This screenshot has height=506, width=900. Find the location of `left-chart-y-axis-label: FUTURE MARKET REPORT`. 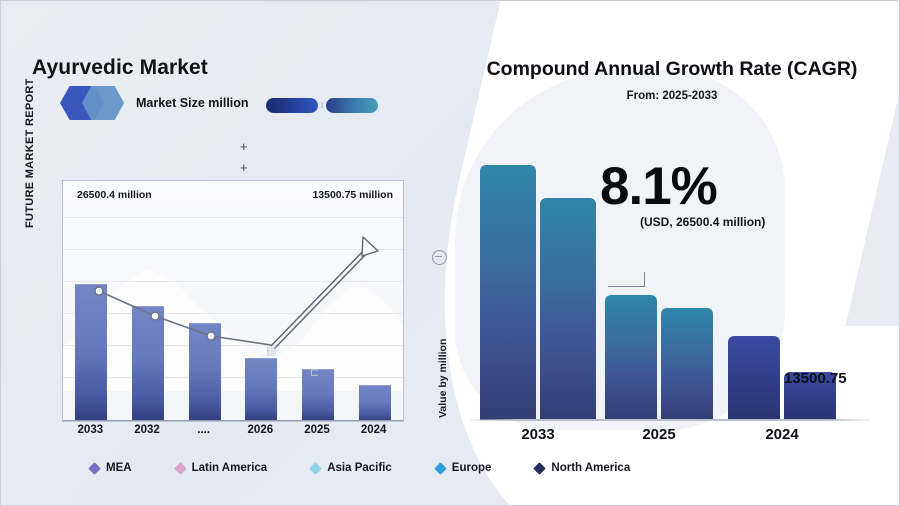

left-chart-y-axis-label: FUTURE MARKET REPORT is located at coordinates (30, 153).